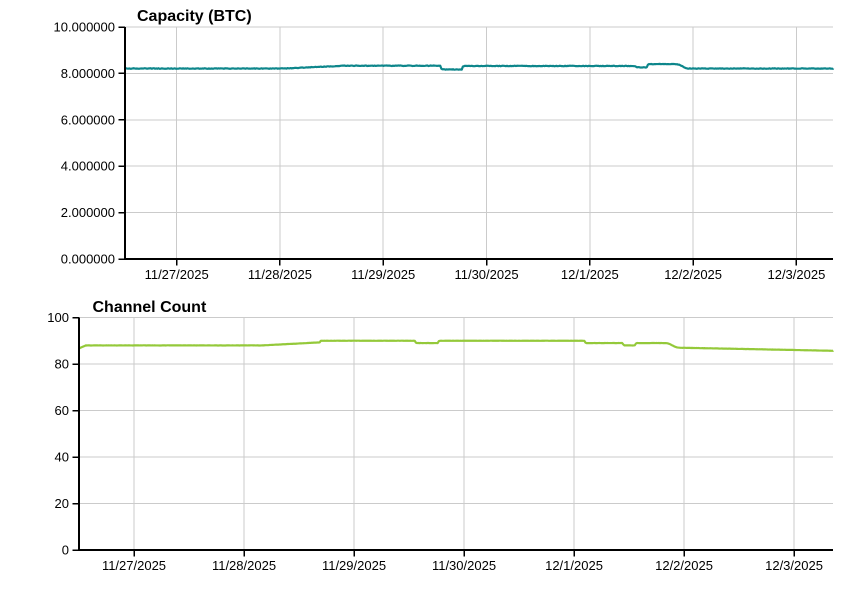 This screenshot has width=860, height=600. I want to click on y-tick-label: 40, so click(62, 457).